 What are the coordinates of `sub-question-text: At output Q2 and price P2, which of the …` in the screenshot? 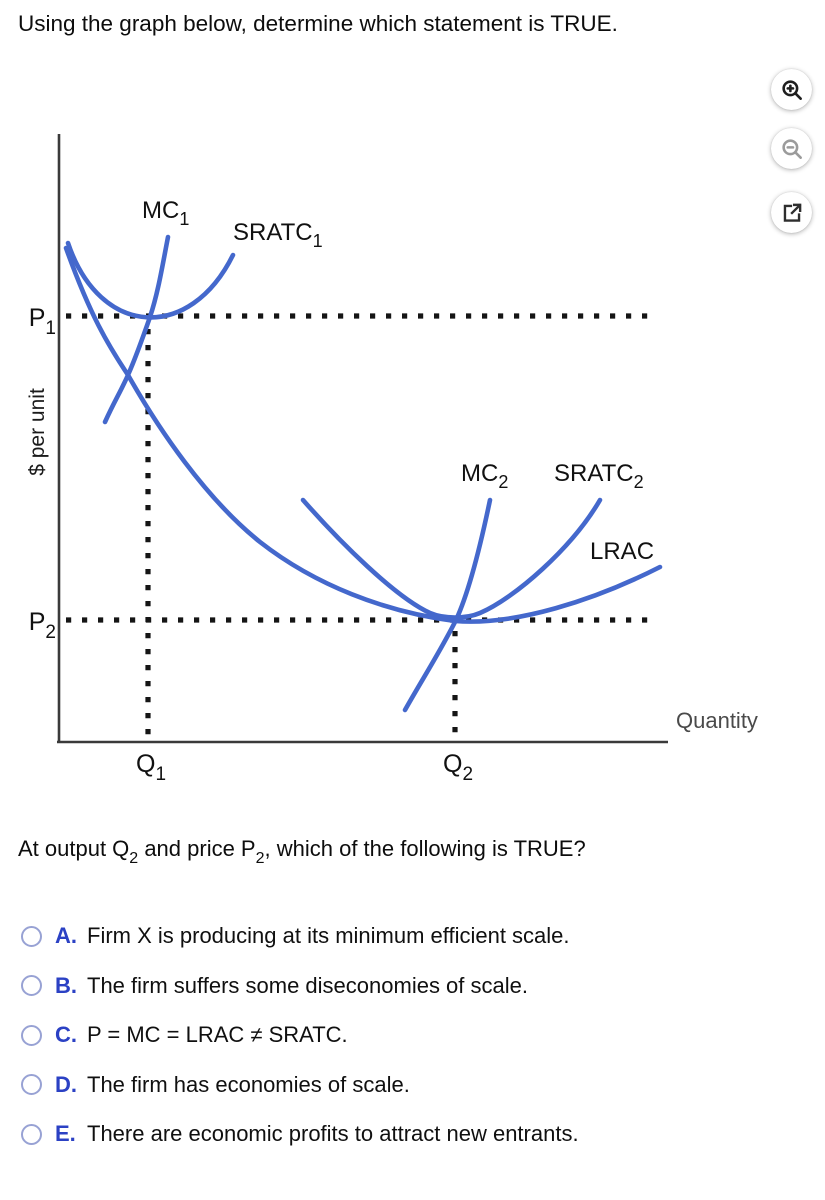 It's located at (408, 851).